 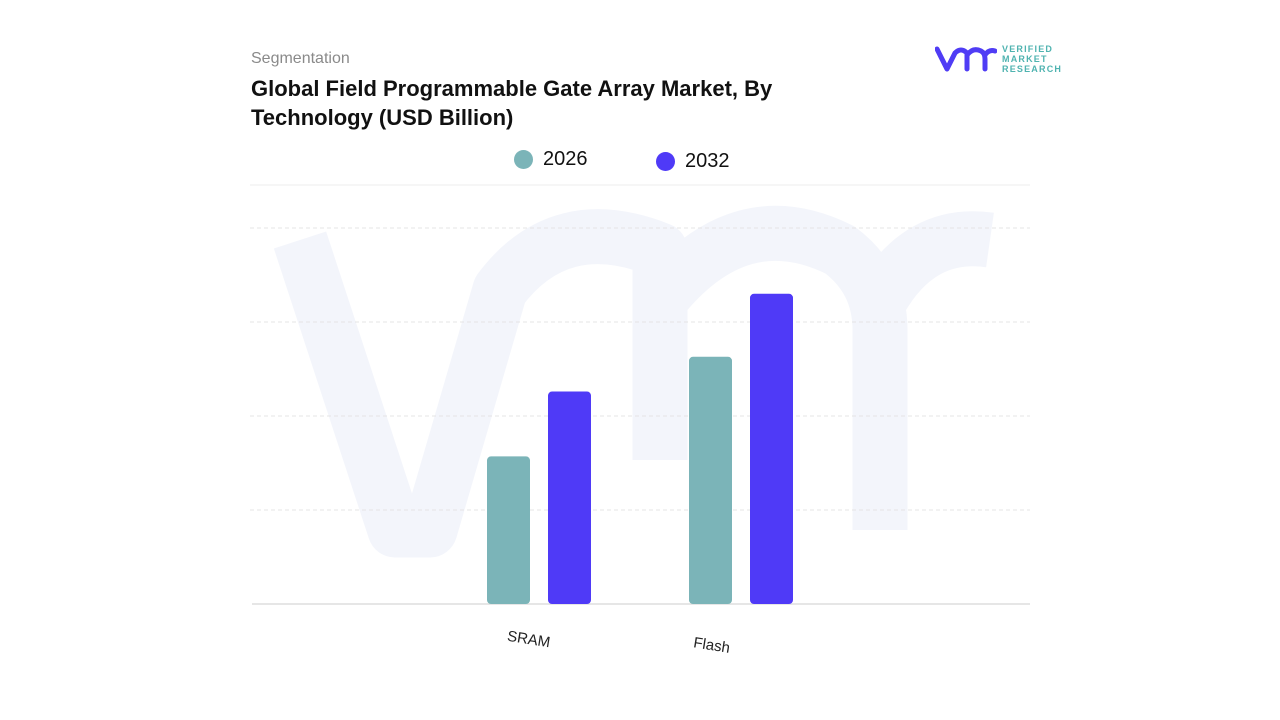 I want to click on legend-item-2032: 2032, so click(x=693, y=161).